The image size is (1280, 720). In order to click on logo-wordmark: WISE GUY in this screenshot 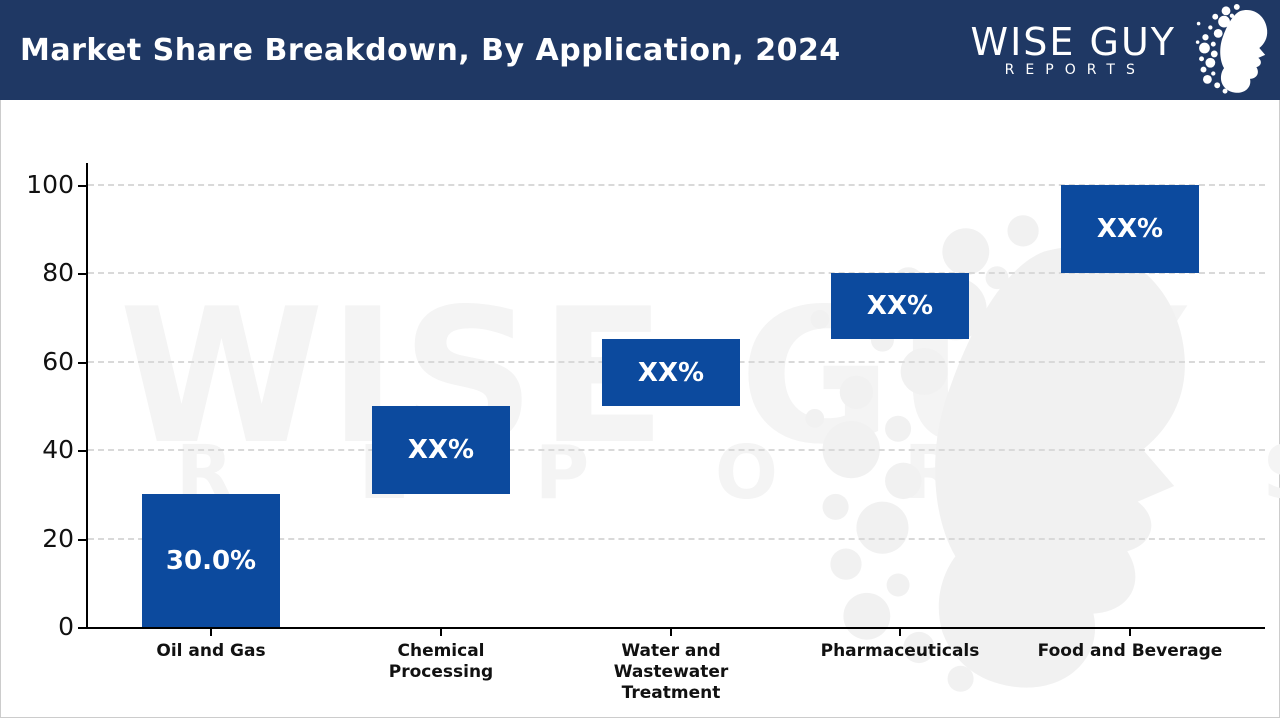, I will do `click(1073, 42)`.